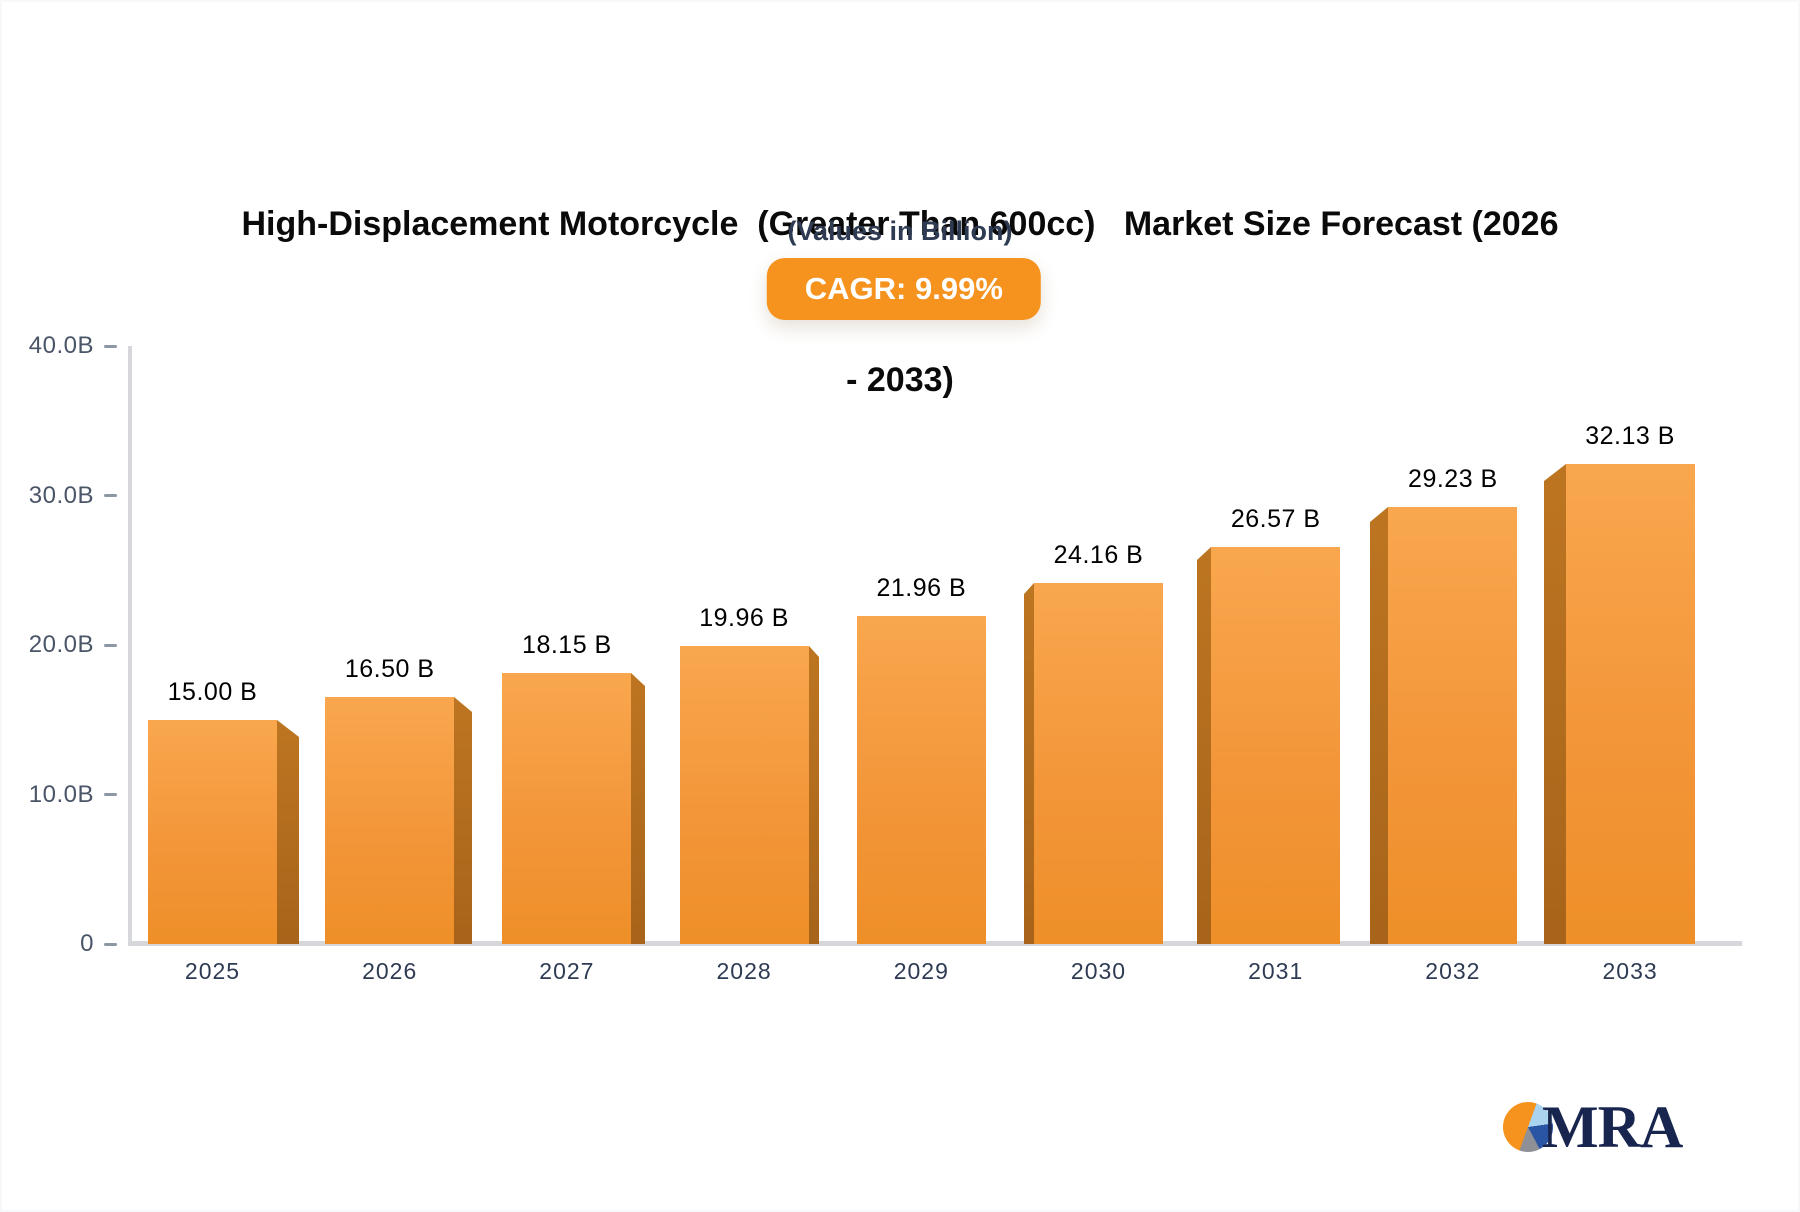 The height and width of the screenshot is (1212, 1800). Describe the element at coordinates (87, 943) in the screenshot. I see `y-axis-tick-label: 0` at that location.